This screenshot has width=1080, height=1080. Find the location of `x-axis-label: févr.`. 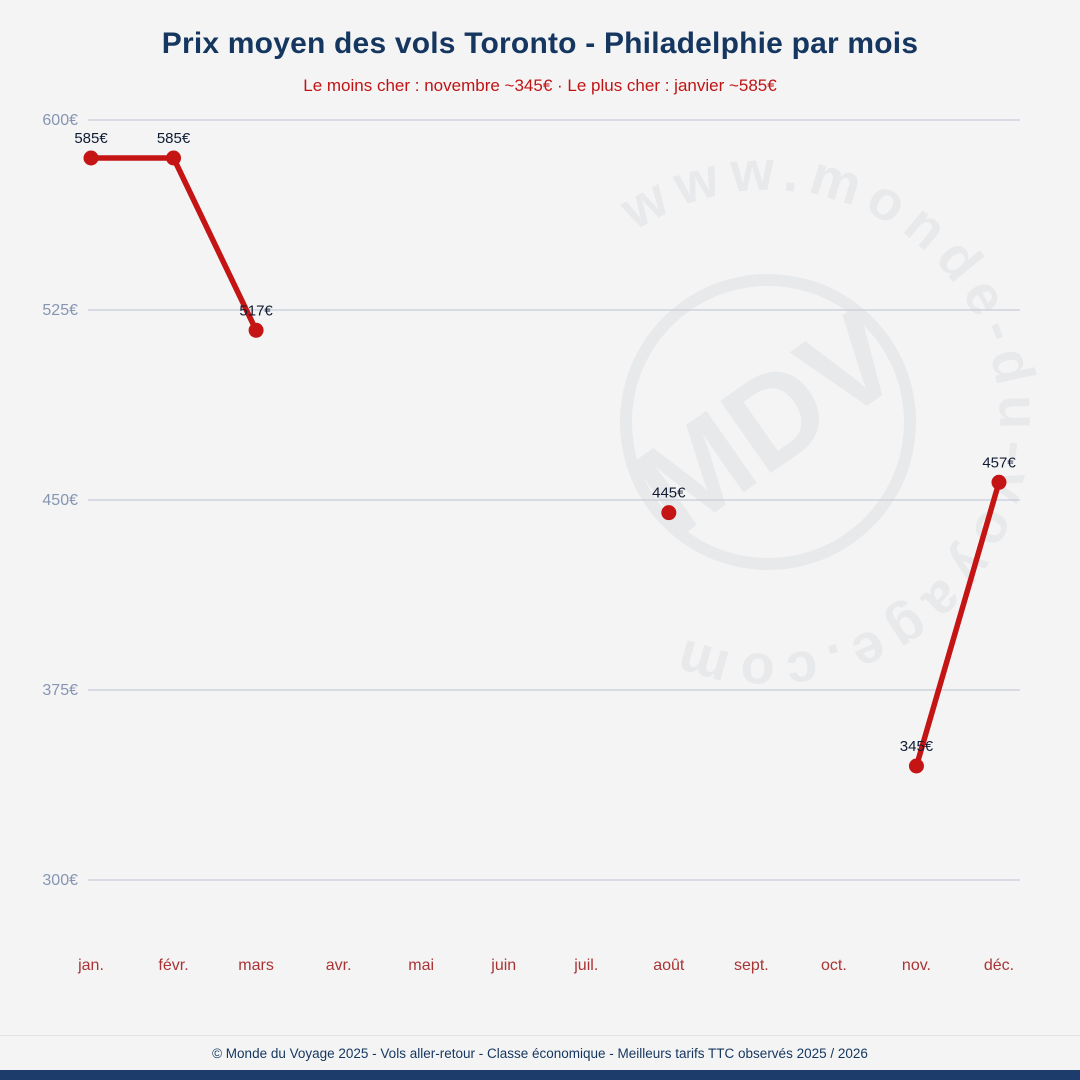

x-axis-label: févr. is located at coordinates (173, 965).